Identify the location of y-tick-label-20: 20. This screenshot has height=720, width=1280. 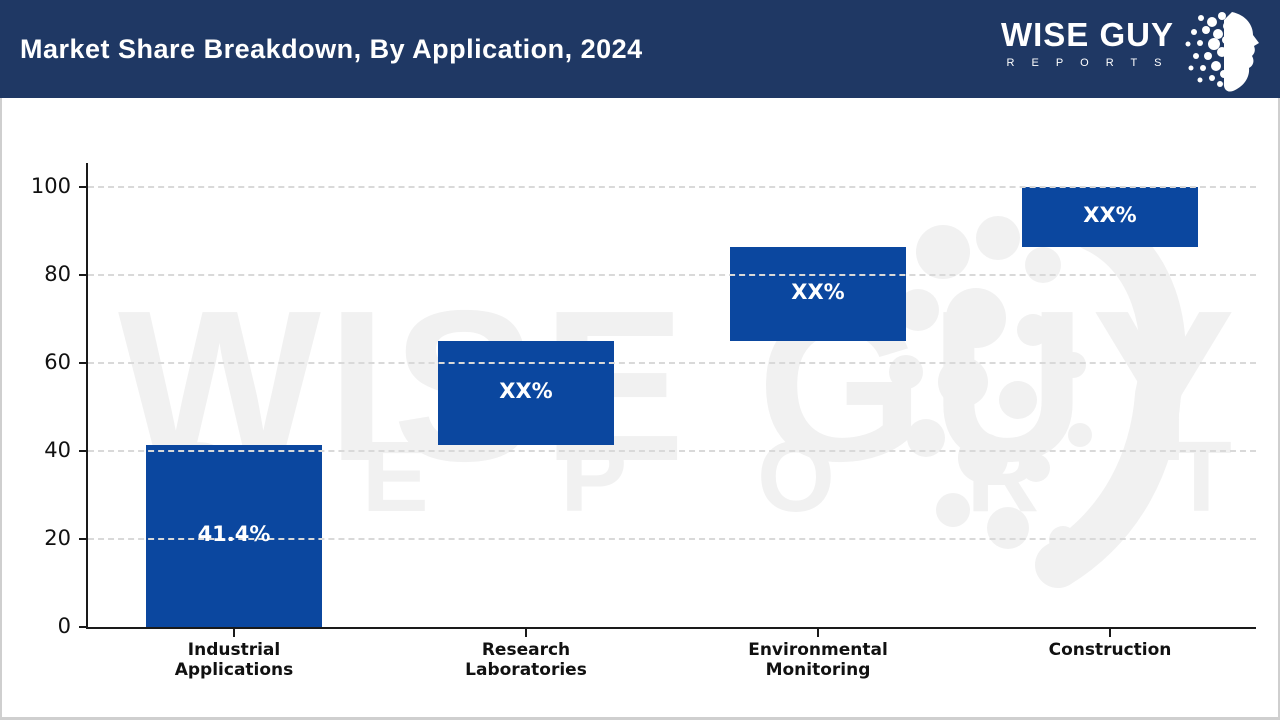
(57, 538).